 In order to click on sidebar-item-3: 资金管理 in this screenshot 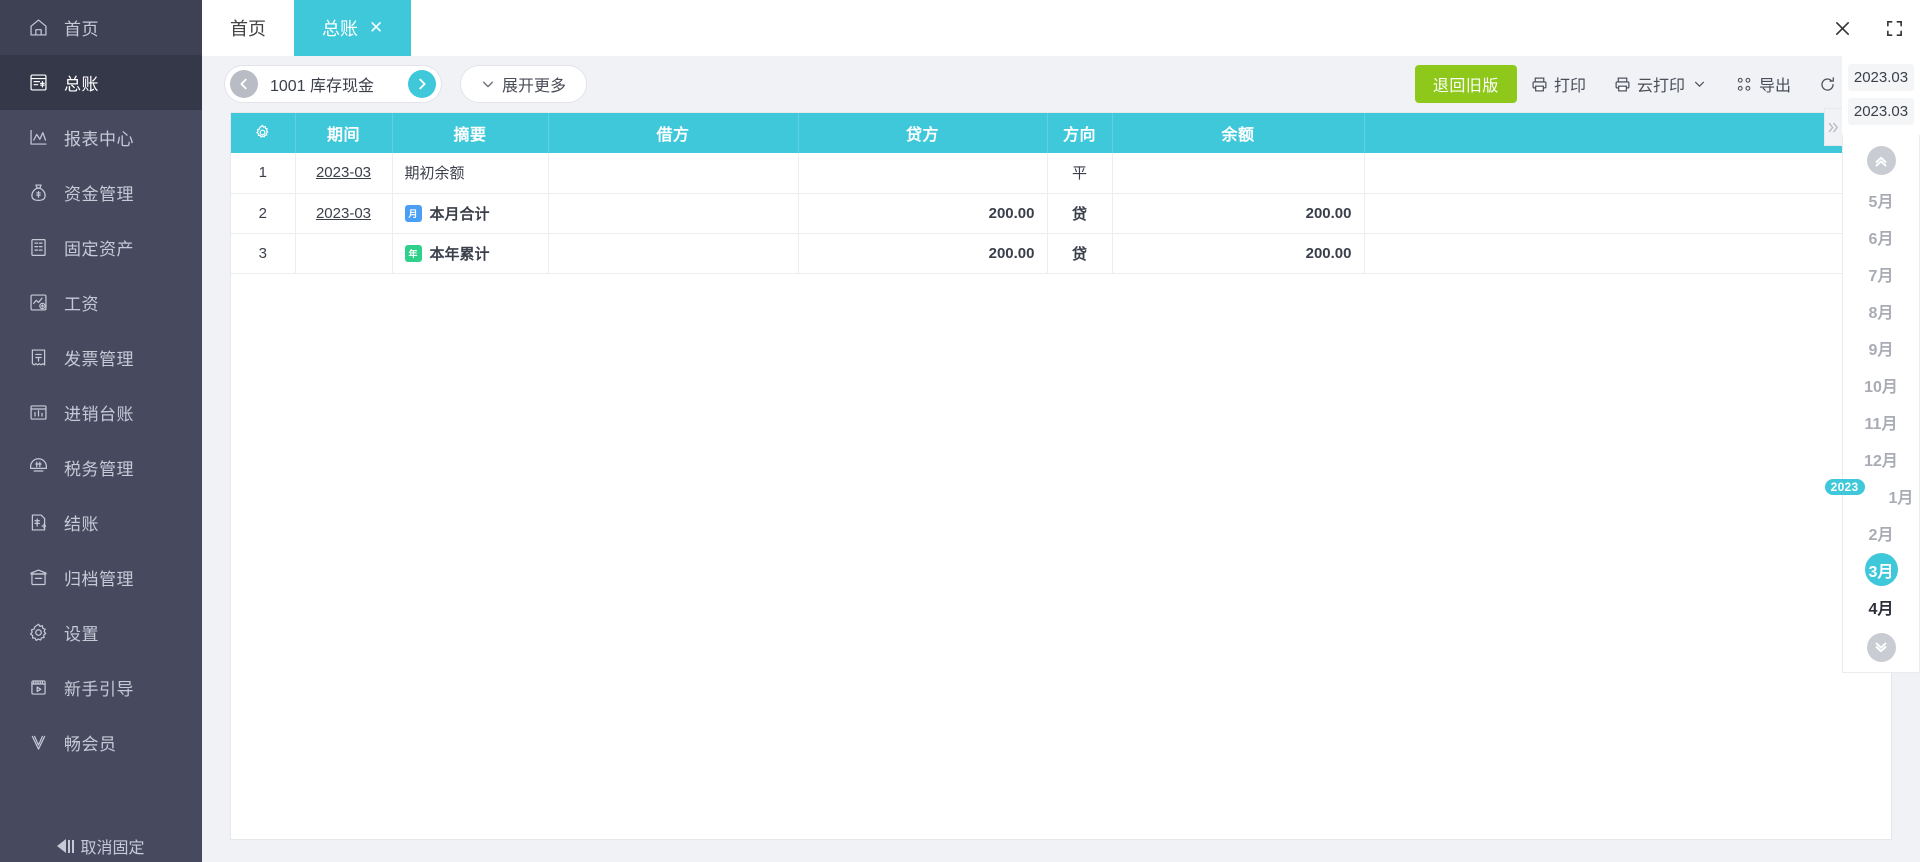, I will do `click(101, 192)`.